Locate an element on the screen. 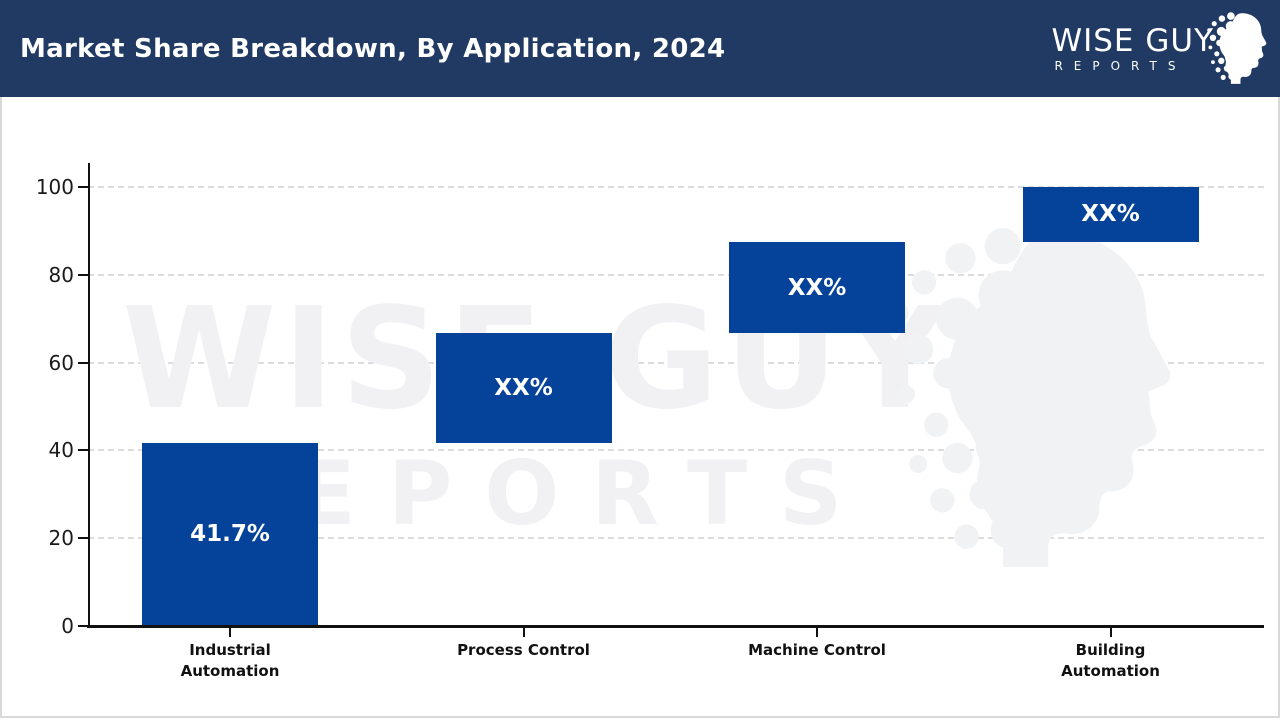 The width and height of the screenshot is (1280, 720). bar-industrial-automation: 41.7% is located at coordinates (230, 534).